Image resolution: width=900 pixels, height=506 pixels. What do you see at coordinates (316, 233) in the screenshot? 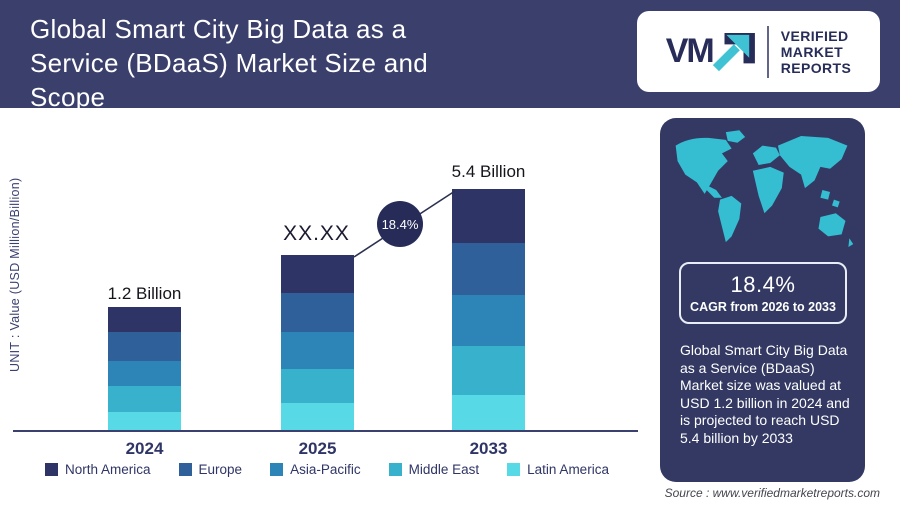
I see `bar-value-label-2025: XX.XX` at bounding box center [316, 233].